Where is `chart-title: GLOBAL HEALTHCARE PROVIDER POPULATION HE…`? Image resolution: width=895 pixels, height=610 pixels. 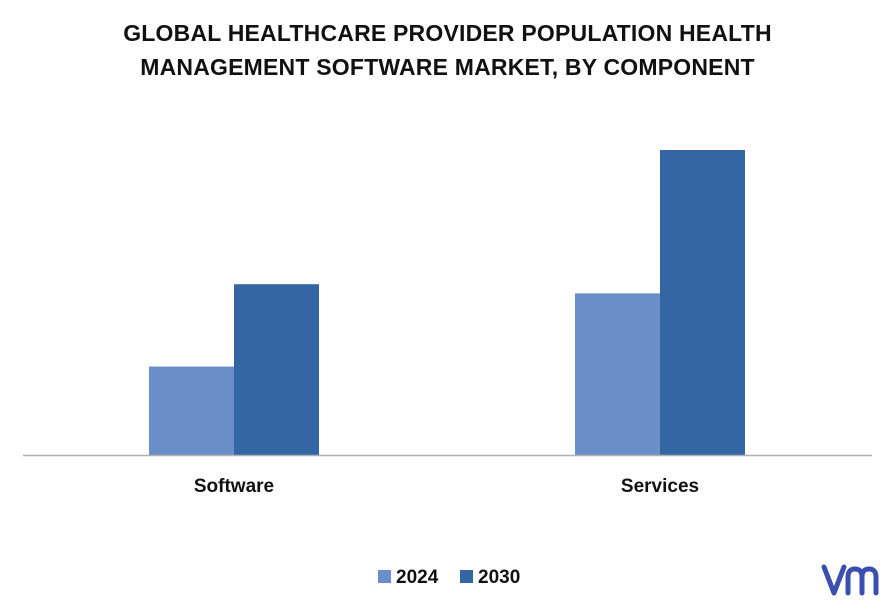 chart-title: GLOBAL HEALTHCARE PROVIDER POPULATION HE… is located at coordinates (447, 50).